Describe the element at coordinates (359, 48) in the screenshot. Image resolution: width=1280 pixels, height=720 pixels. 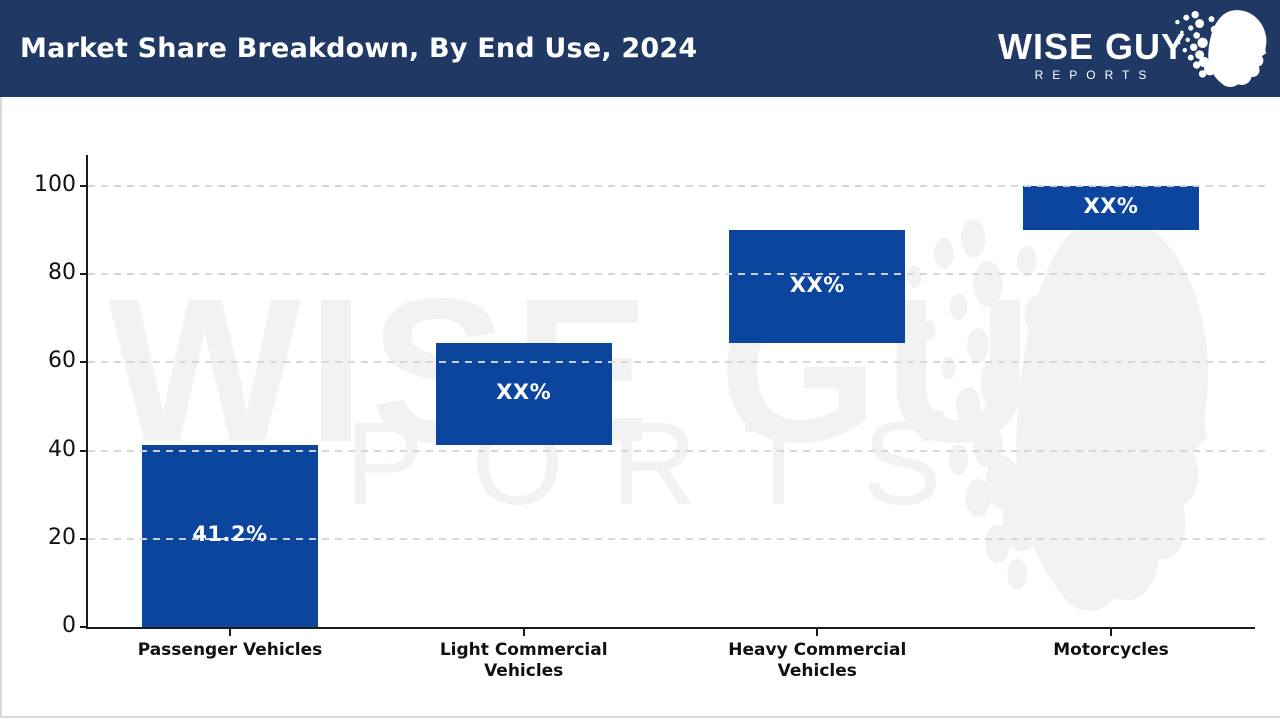
I see `page-title: Market Share Breakdown, By End Use, 2024` at that location.